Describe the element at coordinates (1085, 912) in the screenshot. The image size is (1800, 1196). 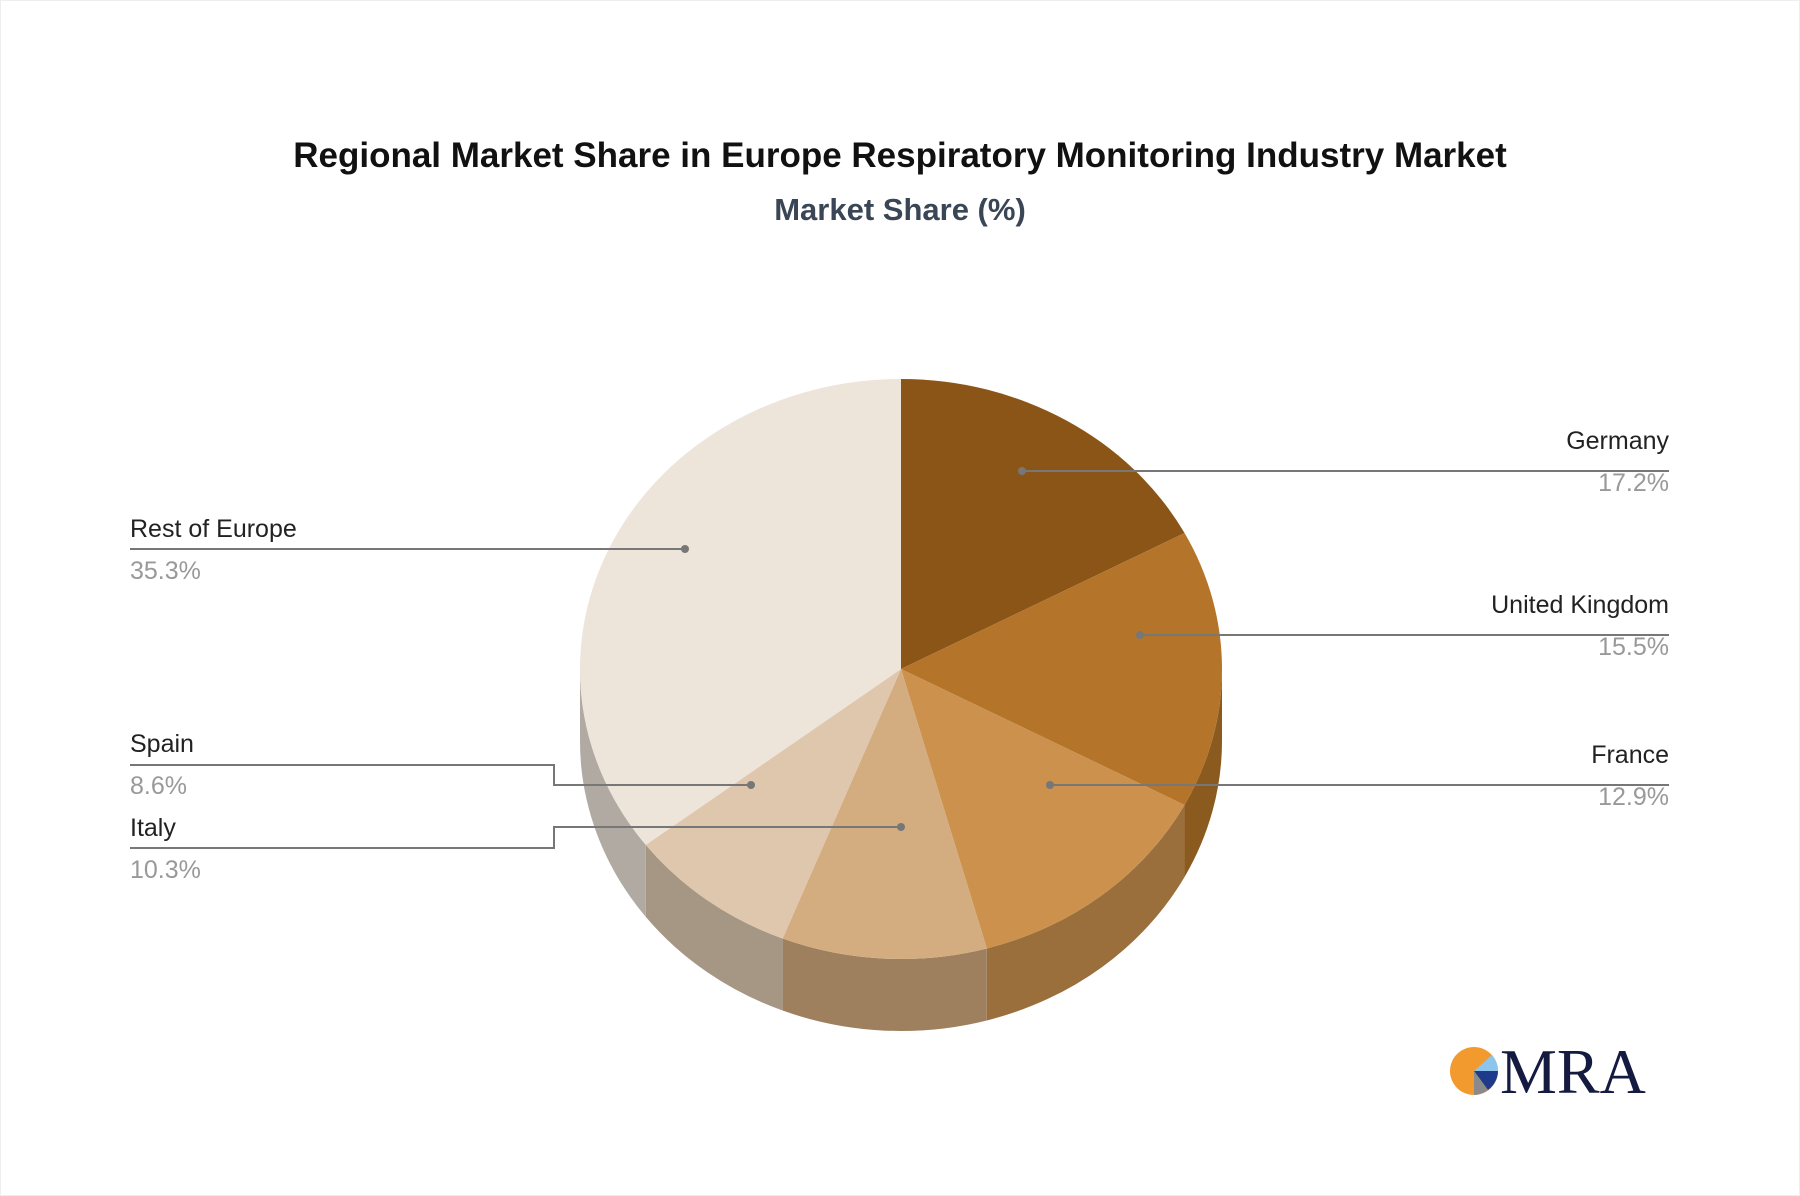
I see `slice-side-france` at that location.